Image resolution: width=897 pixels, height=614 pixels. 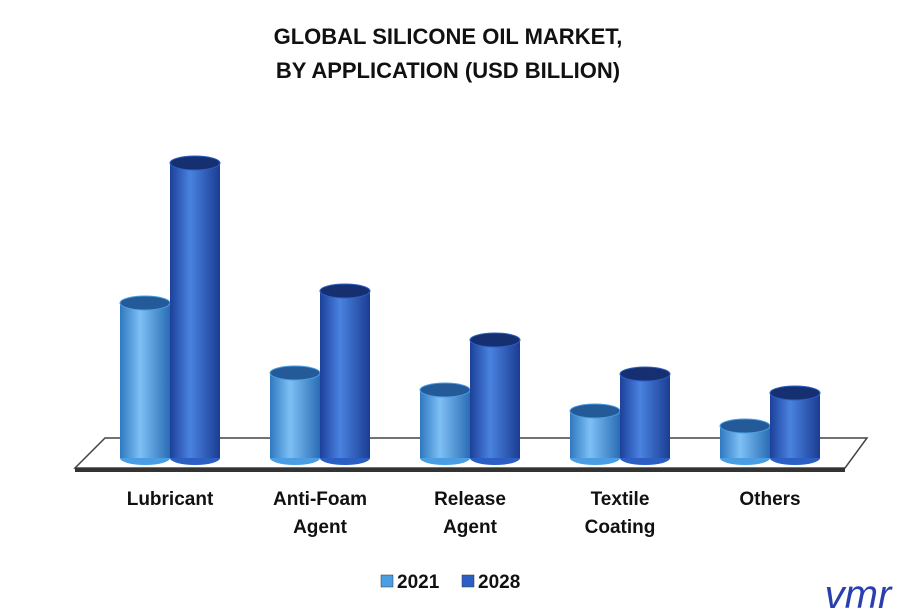 What do you see at coordinates (620, 513) in the screenshot?
I see `x-tick-label: Textile Coating` at bounding box center [620, 513].